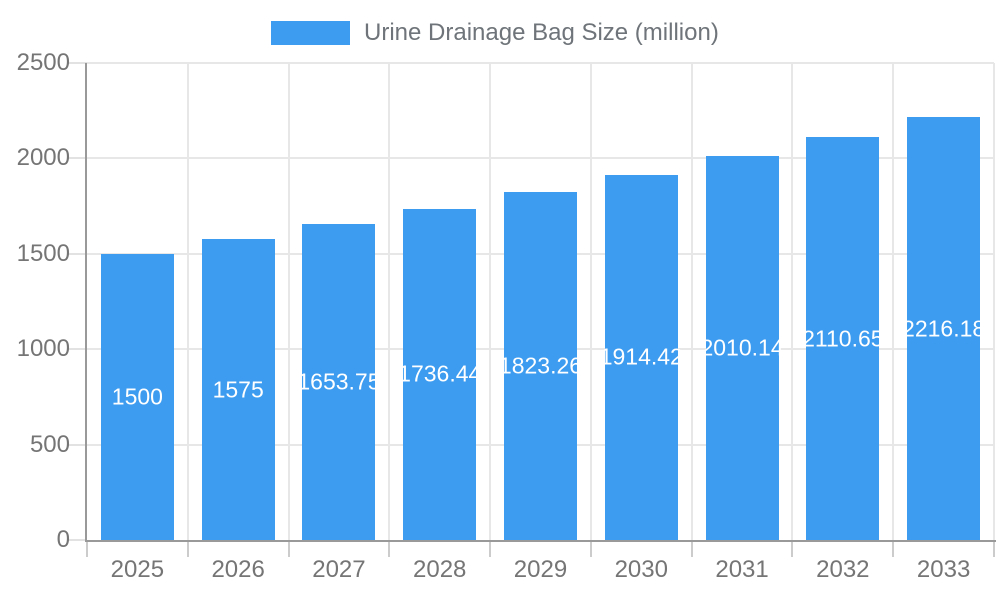 The image size is (1000, 600). Describe the element at coordinates (238, 569) in the screenshot. I see `x-tick-label: 2026` at that location.